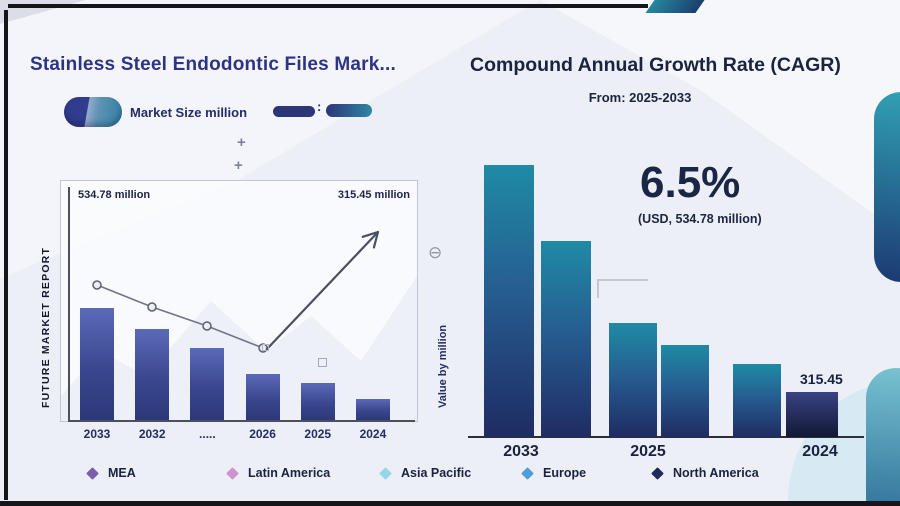 This screenshot has width=900, height=506. I want to click on legend-item-latin-america: Latin America, so click(278, 473).